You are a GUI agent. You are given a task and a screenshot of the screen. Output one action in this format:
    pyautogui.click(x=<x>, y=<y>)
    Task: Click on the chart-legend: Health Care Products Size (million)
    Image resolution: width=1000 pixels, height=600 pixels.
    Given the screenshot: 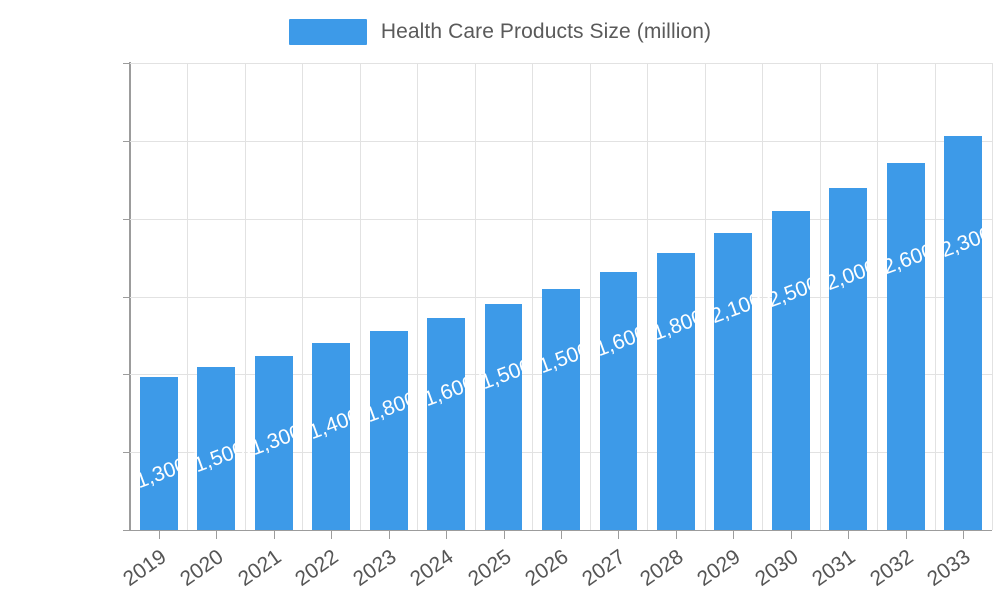 What is the action you would take?
    pyautogui.click(x=500, y=32)
    